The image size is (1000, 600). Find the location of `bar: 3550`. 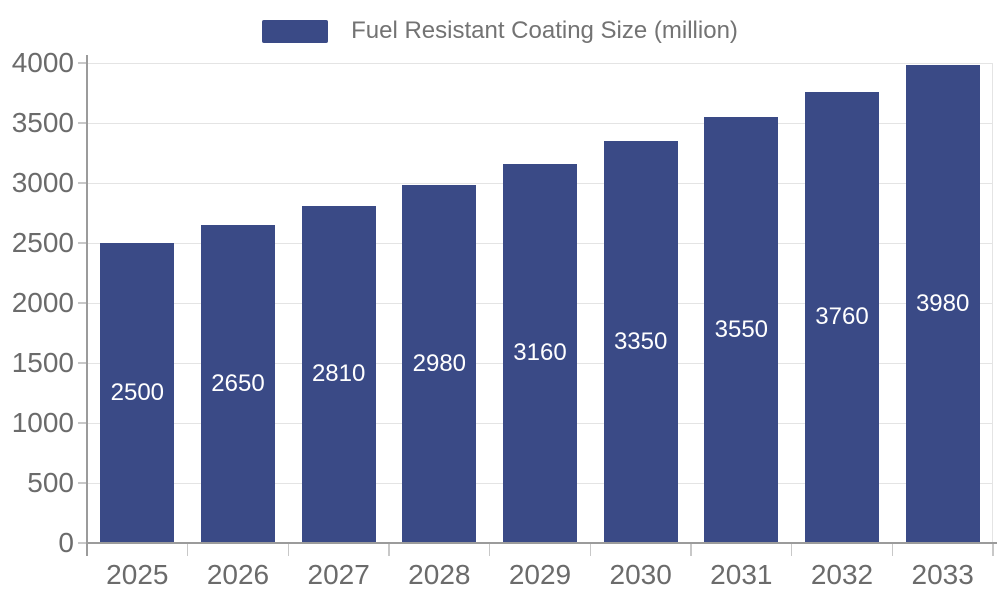

bar: 3550 is located at coordinates (741, 330).